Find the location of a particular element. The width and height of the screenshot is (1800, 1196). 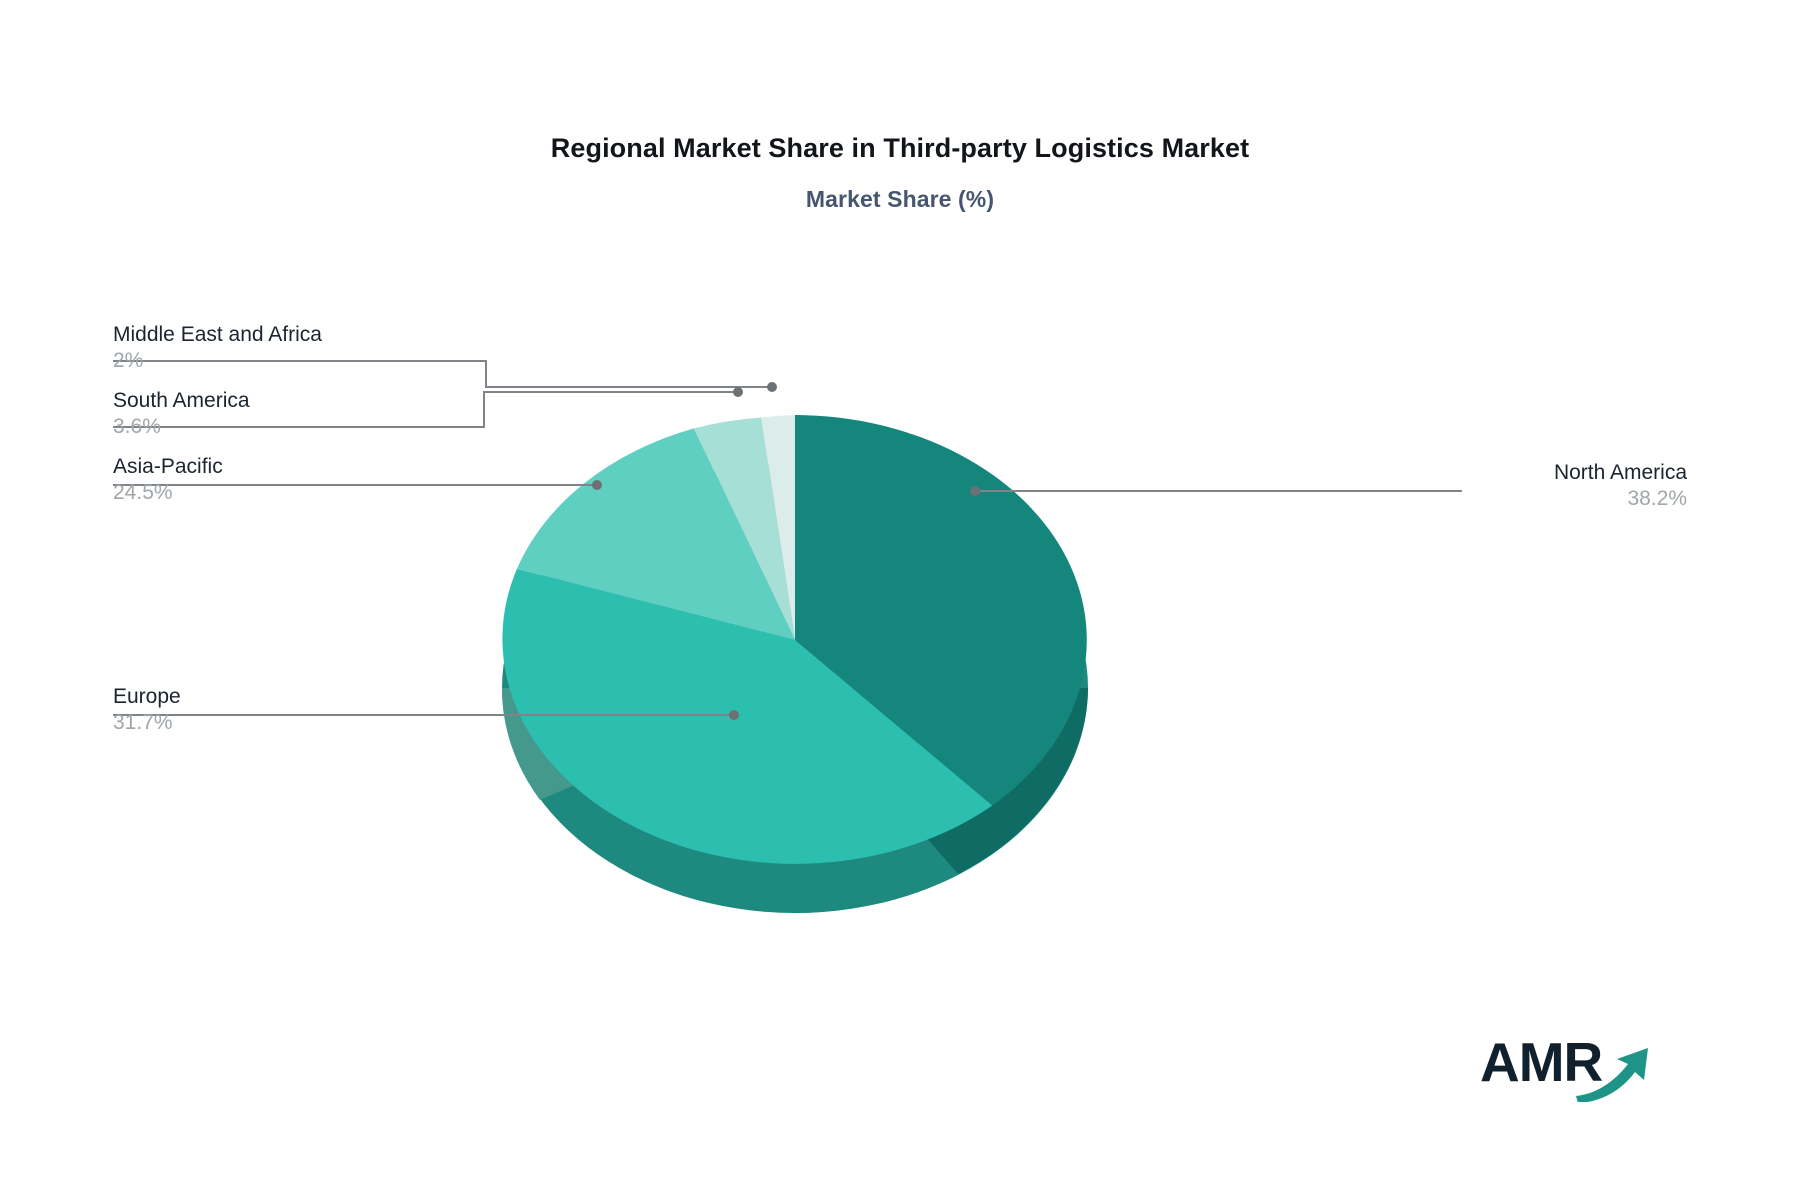

label-name-south-america: South America is located at coordinates (181, 400).